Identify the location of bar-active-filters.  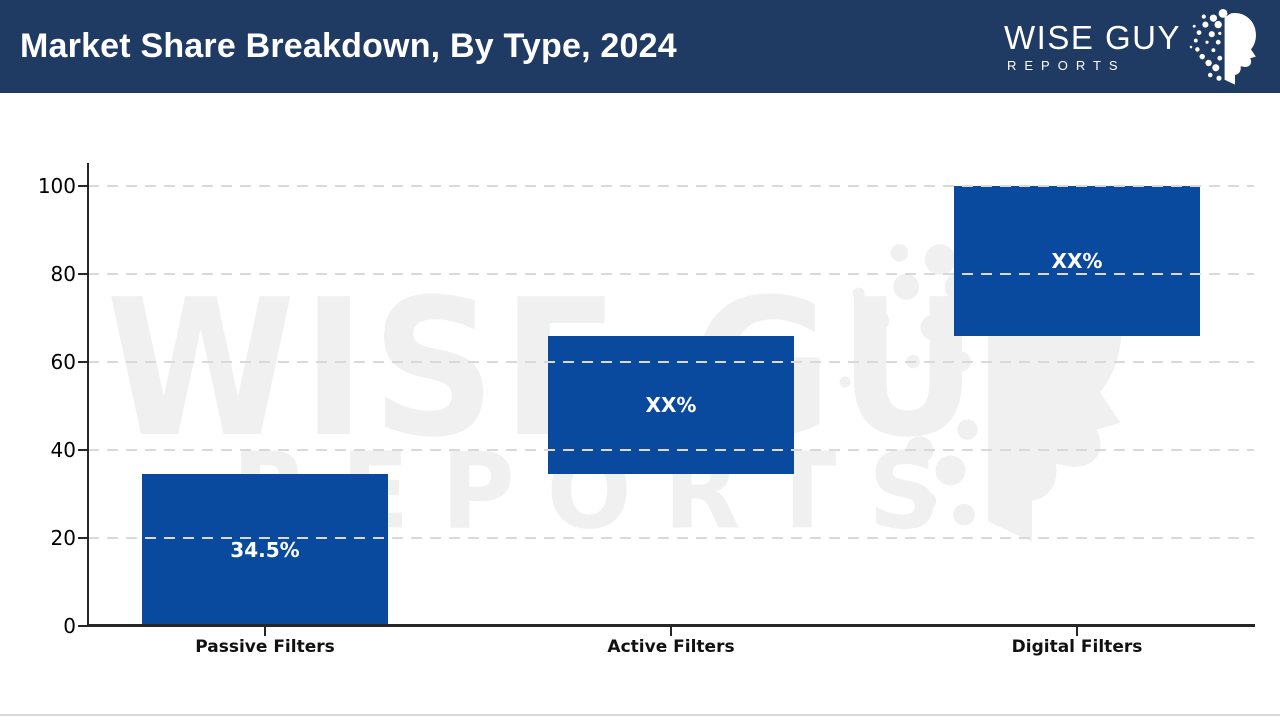
(671, 405).